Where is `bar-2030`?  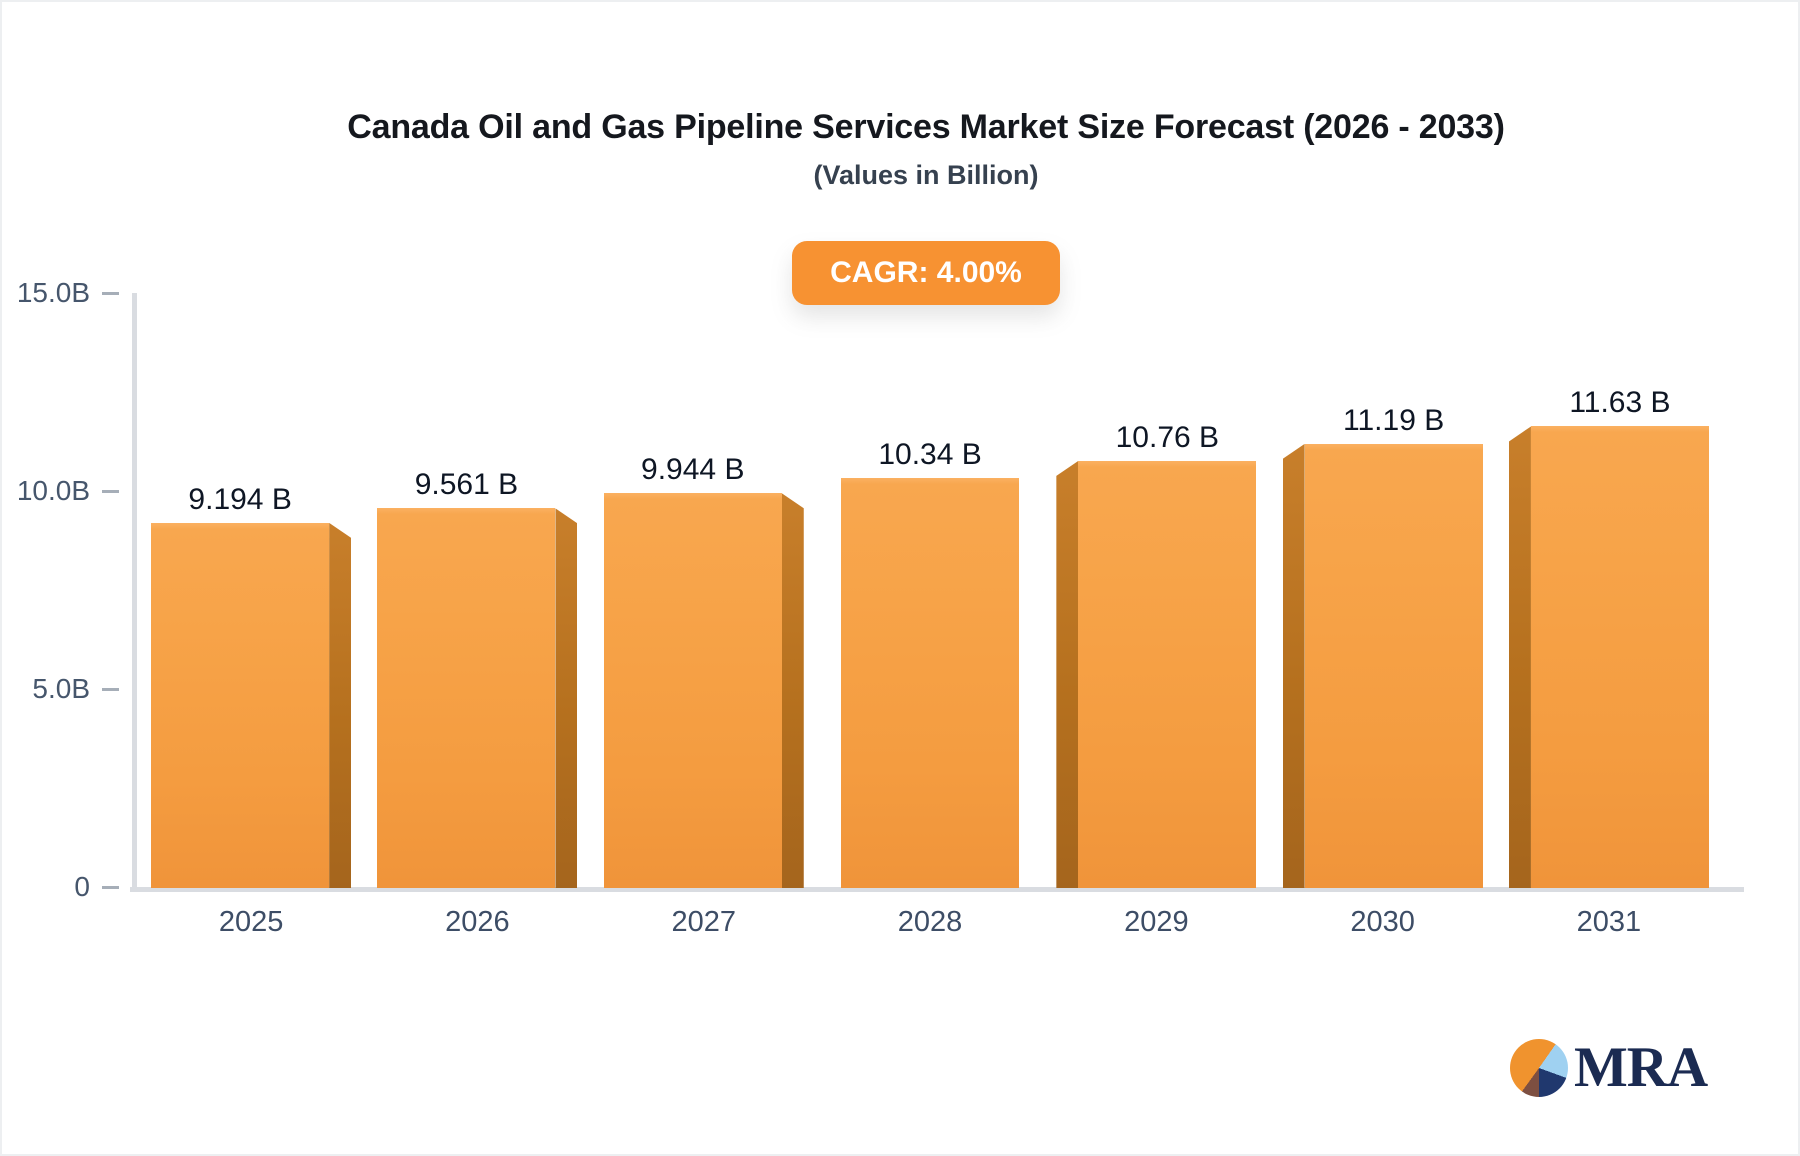 bar-2030 is located at coordinates (1393, 665).